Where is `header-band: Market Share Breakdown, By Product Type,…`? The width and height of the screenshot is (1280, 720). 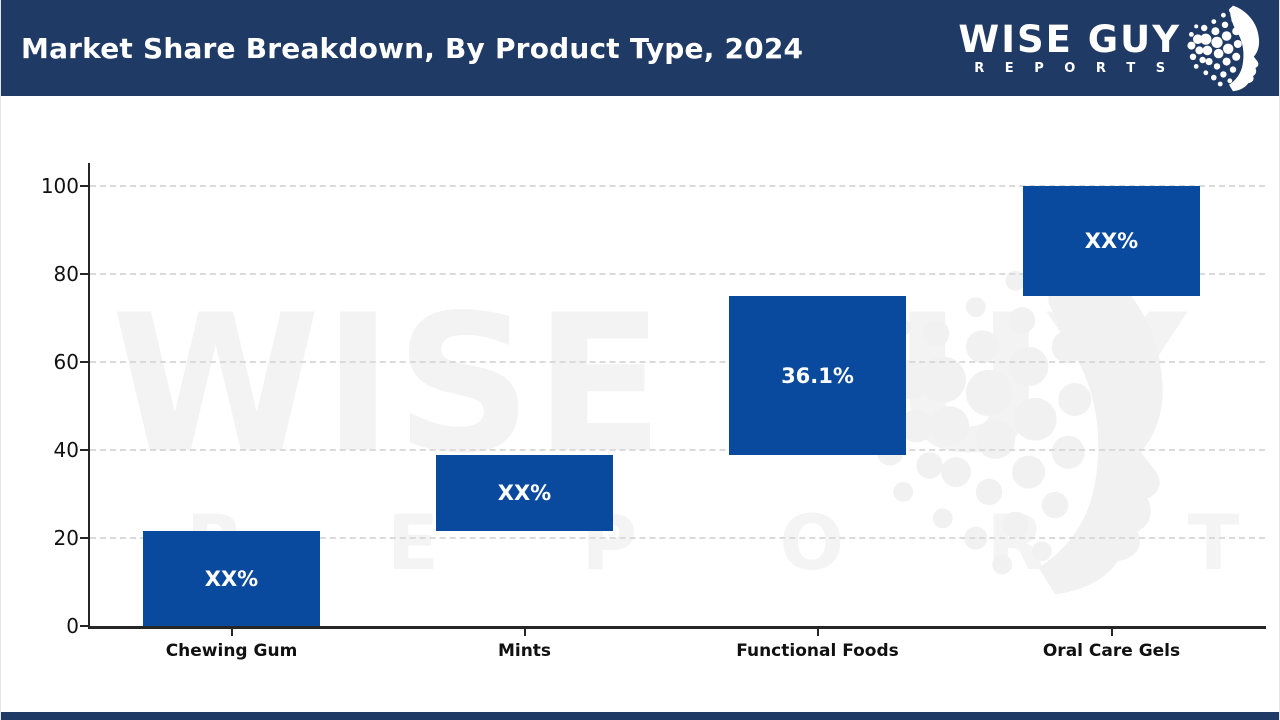
header-band: Market Share Breakdown, By Product Type,… is located at coordinates (640, 48).